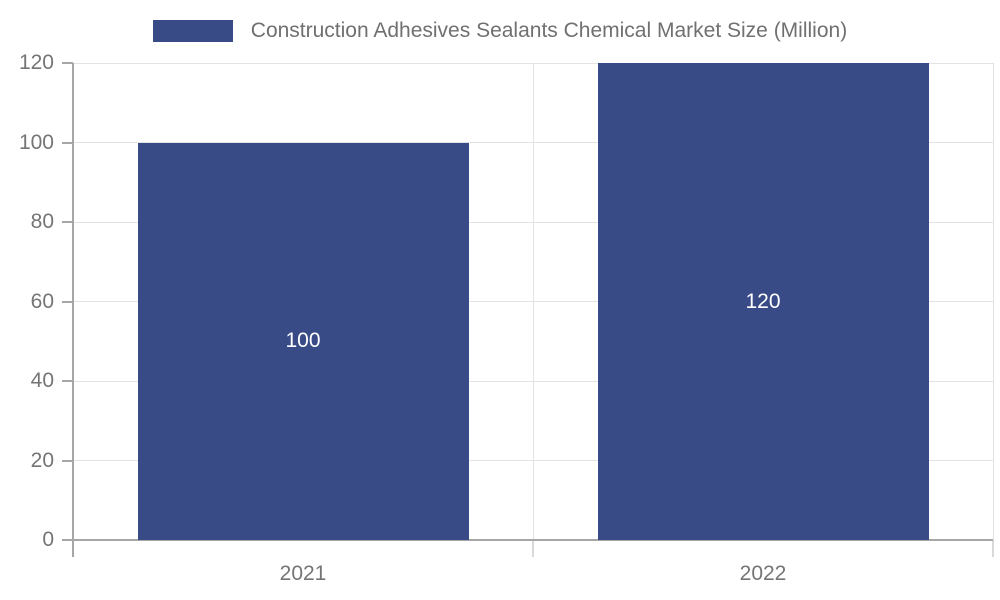 This screenshot has width=1000, height=600. What do you see at coordinates (36, 62) in the screenshot?
I see `y-tick-label: 120` at bounding box center [36, 62].